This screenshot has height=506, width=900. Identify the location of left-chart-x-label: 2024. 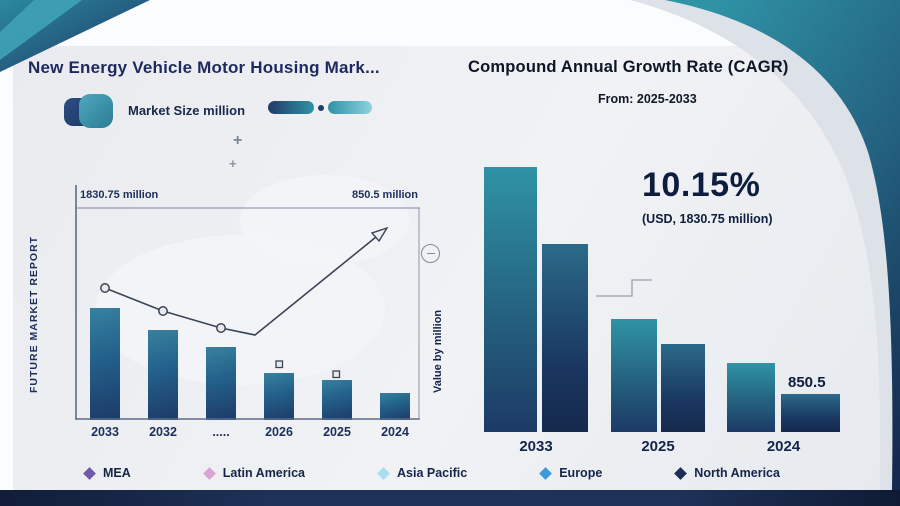
(395, 432).